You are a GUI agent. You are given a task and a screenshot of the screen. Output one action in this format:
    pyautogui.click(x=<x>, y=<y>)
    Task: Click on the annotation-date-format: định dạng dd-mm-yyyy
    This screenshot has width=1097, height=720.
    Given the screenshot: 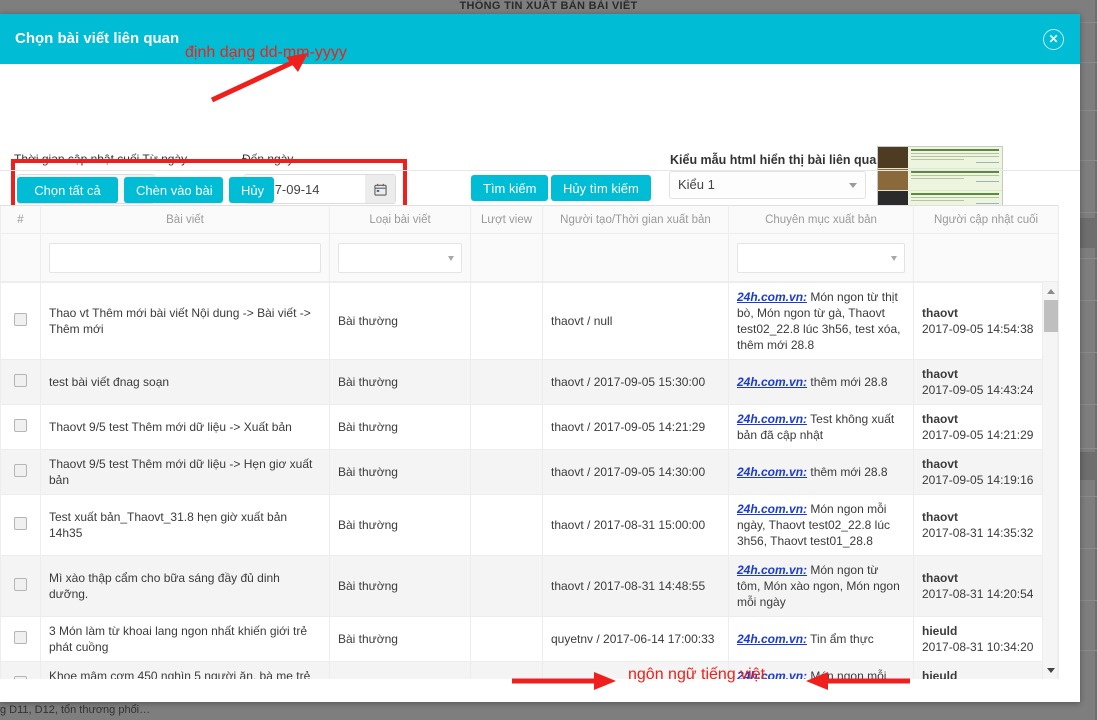 What is the action you would take?
    pyautogui.click(x=266, y=52)
    